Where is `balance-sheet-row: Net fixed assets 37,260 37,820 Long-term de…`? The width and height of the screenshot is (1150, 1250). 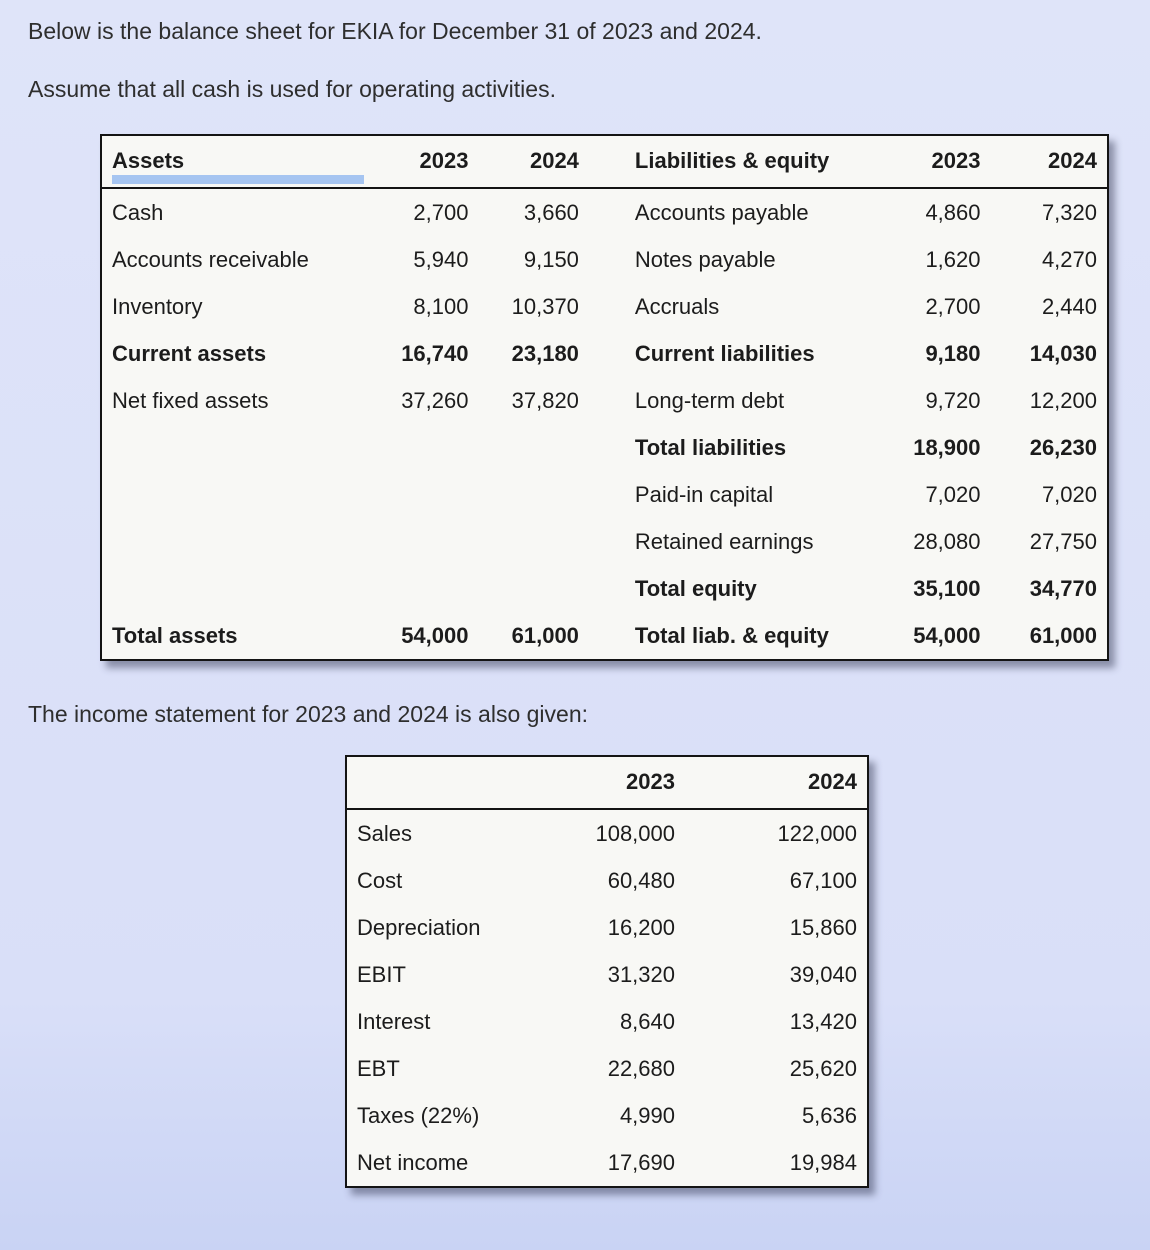 balance-sheet-row: Net fixed assets 37,260 37,820 Long-term de… is located at coordinates (604, 400).